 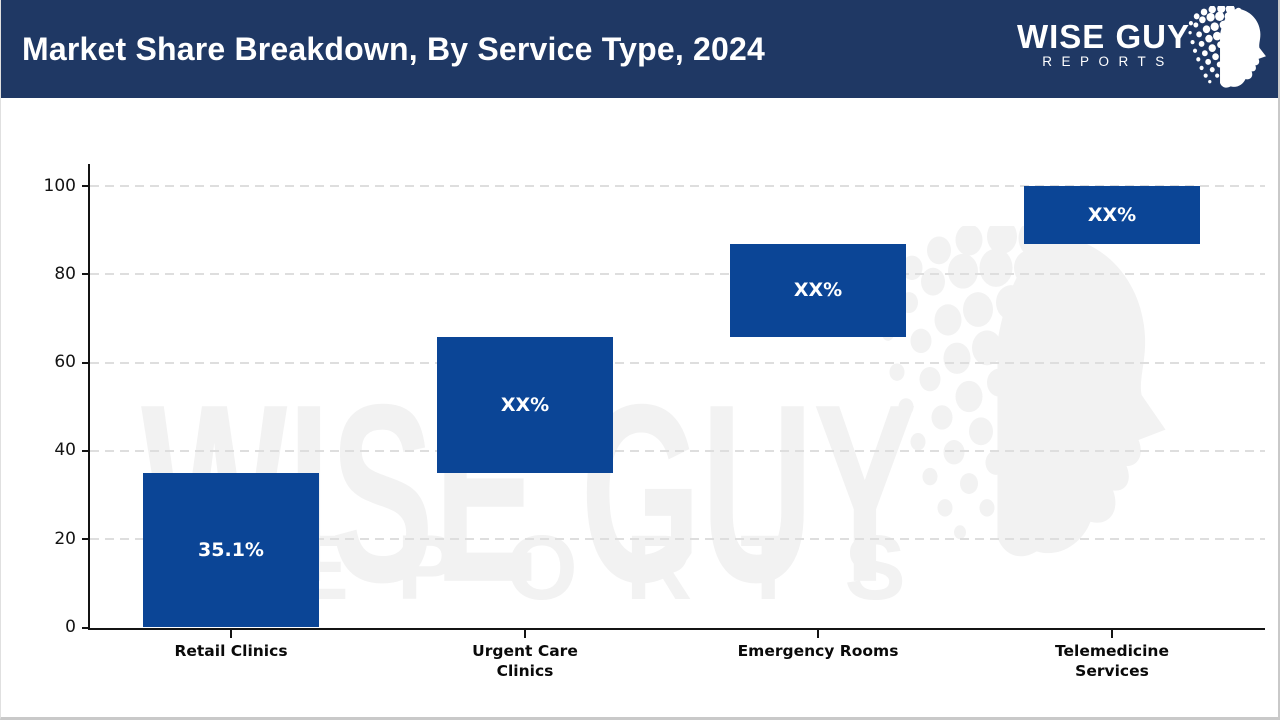 I want to click on logo-wordmark: WISE GUY, so click(x=1103, y=36).